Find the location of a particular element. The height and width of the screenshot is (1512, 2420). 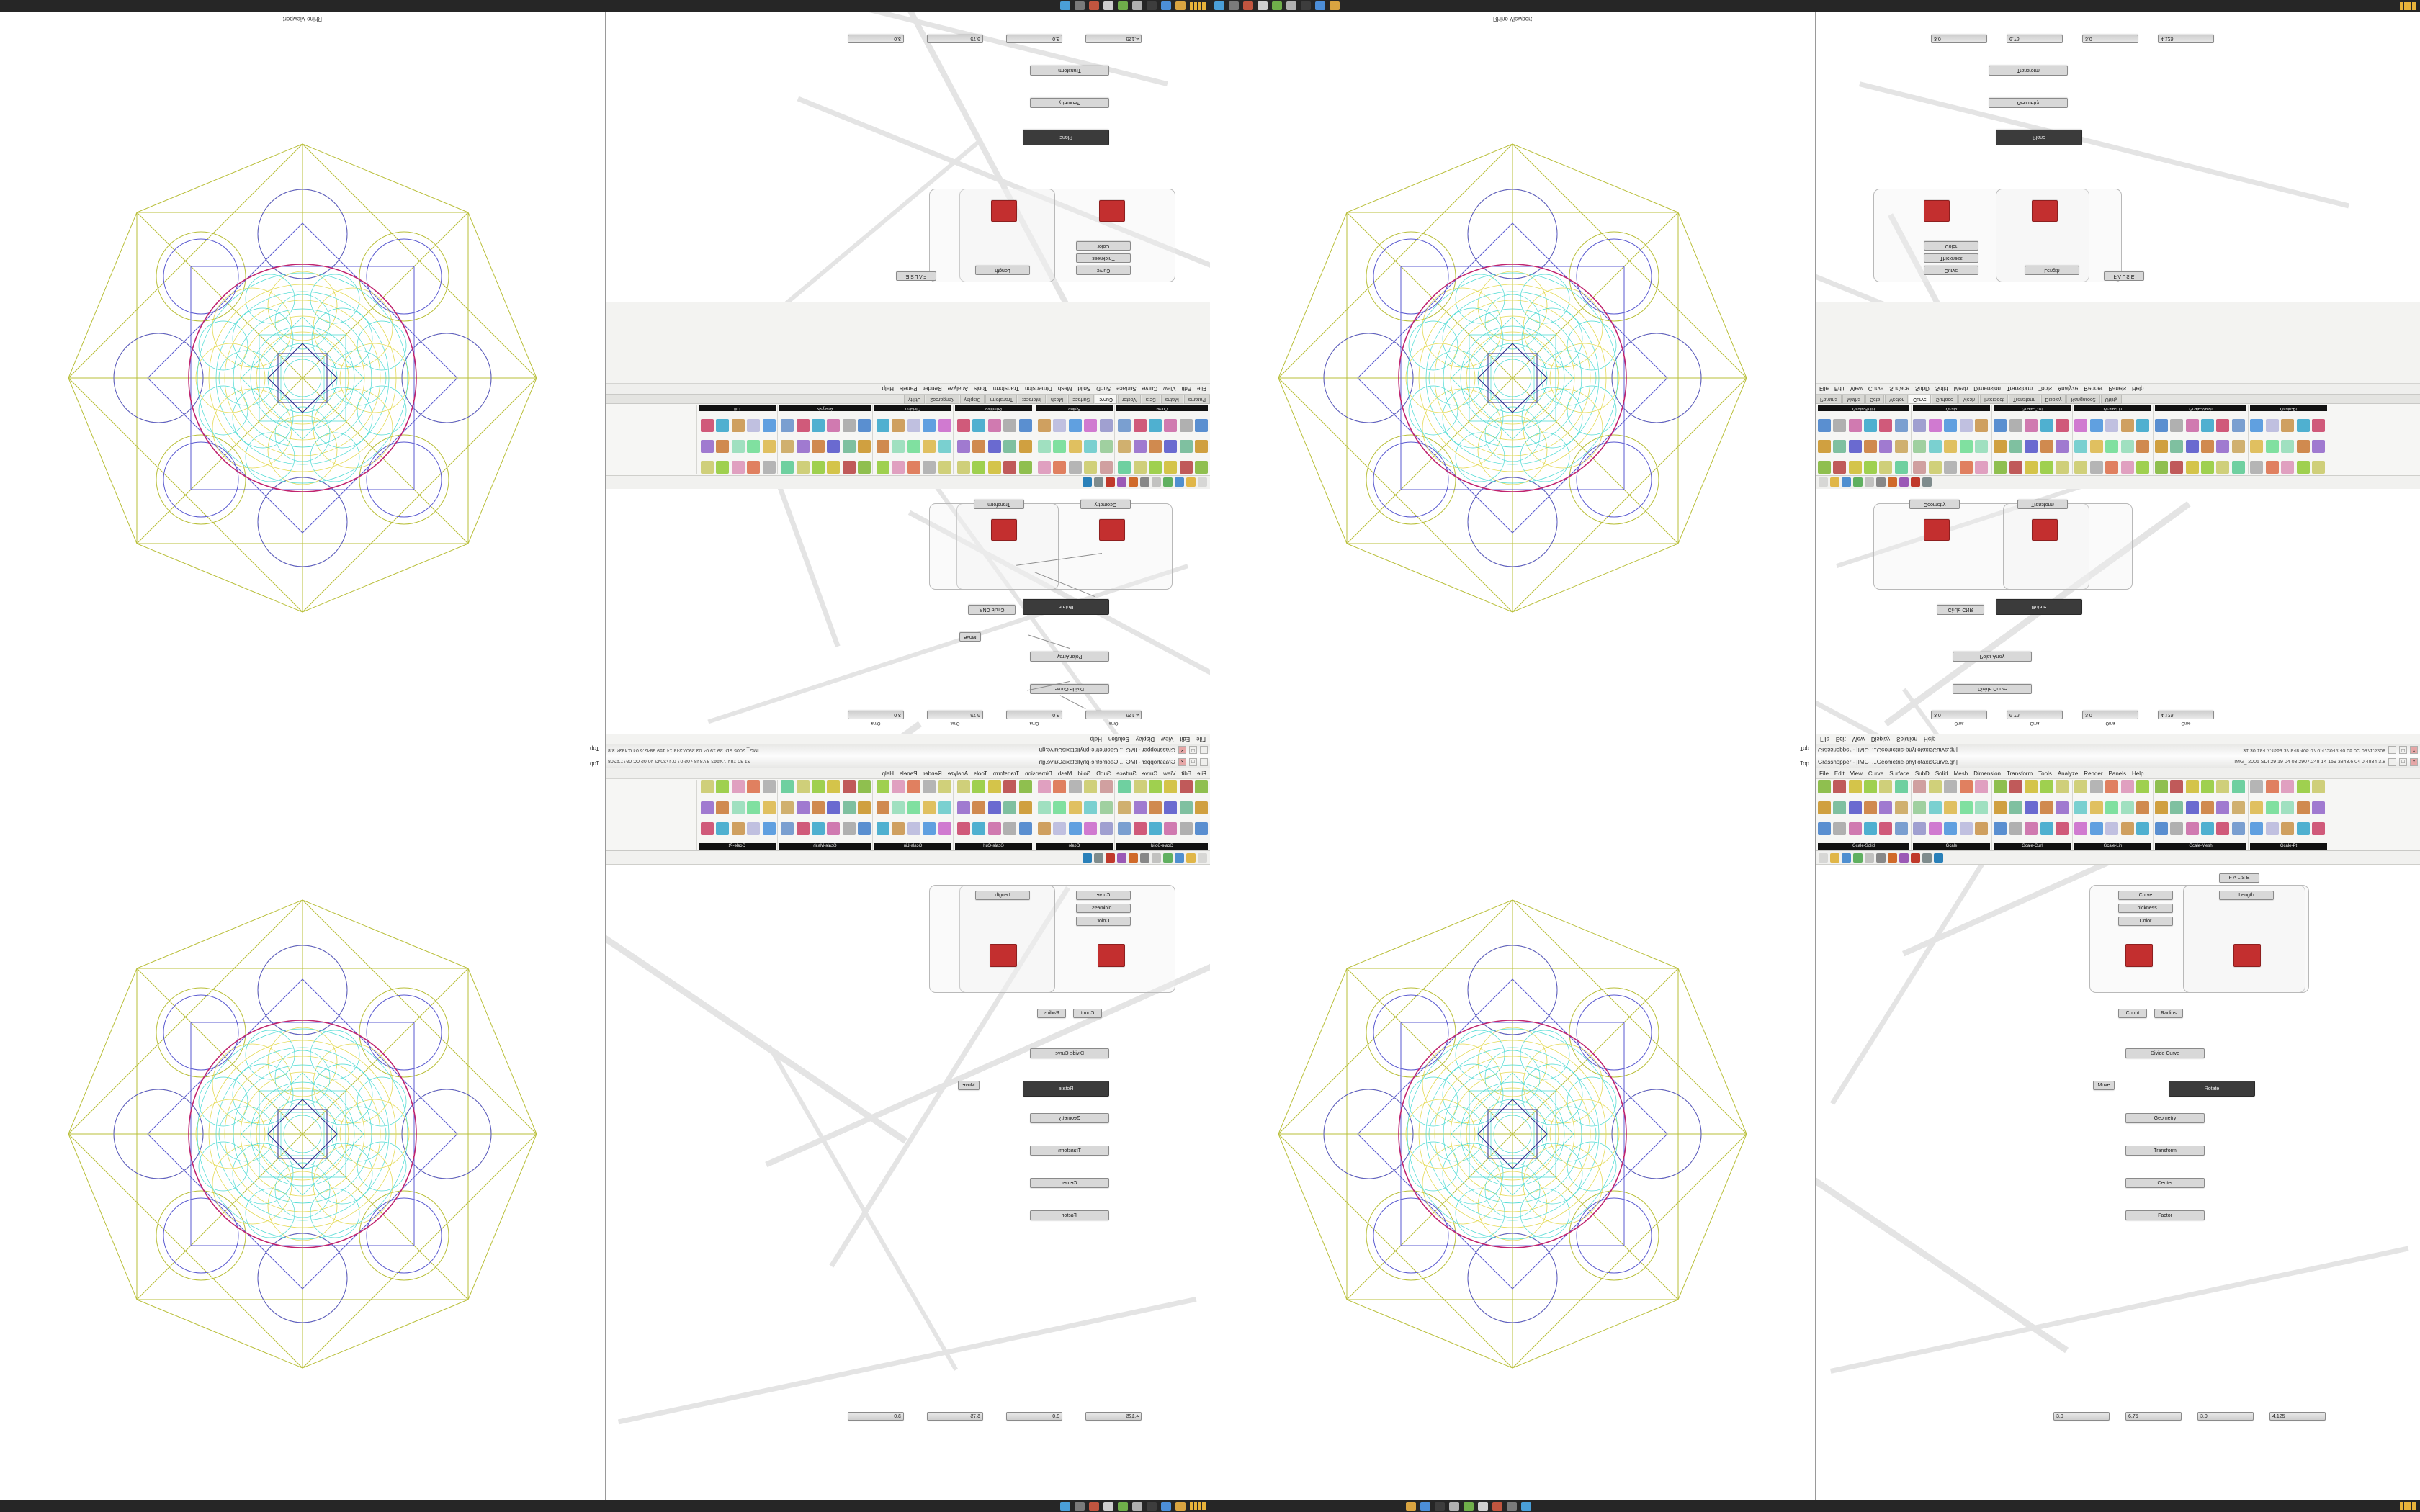

node-transform-br: Transform is located at coordinates (2165, 1151).